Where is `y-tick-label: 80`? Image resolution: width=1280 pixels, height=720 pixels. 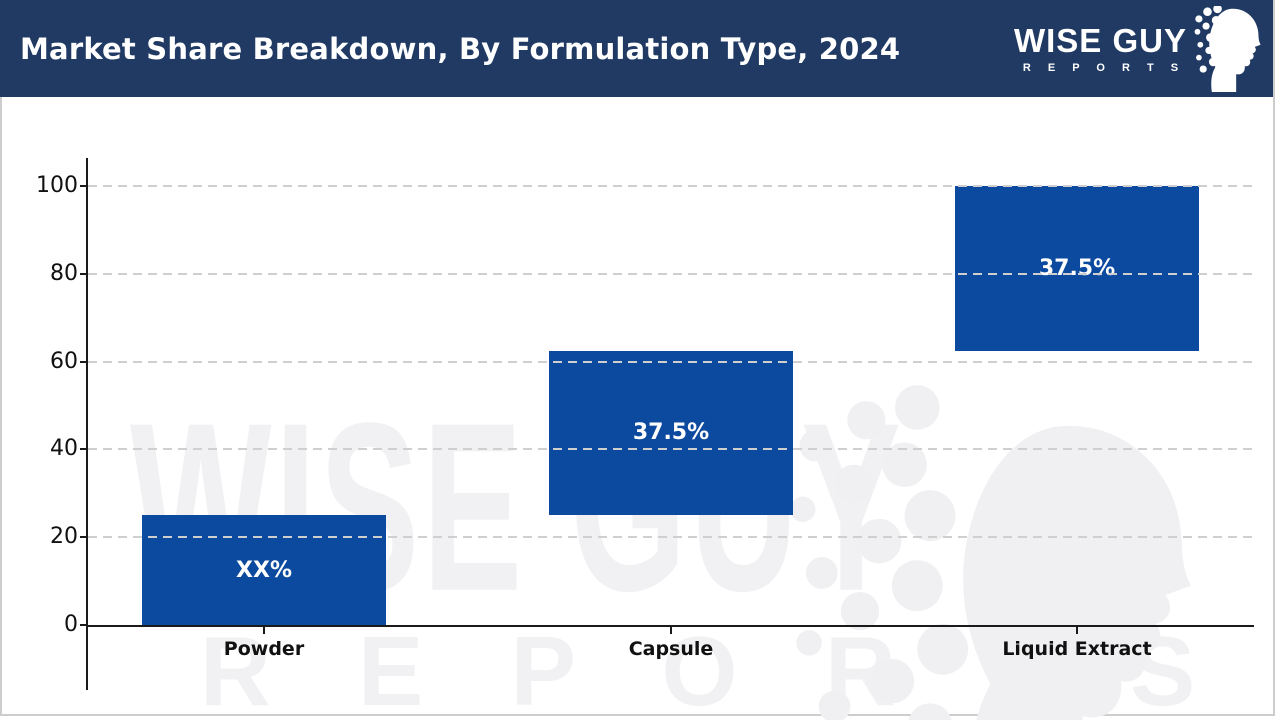
y-tick-label: 80 is located at coordinates (64, 273).